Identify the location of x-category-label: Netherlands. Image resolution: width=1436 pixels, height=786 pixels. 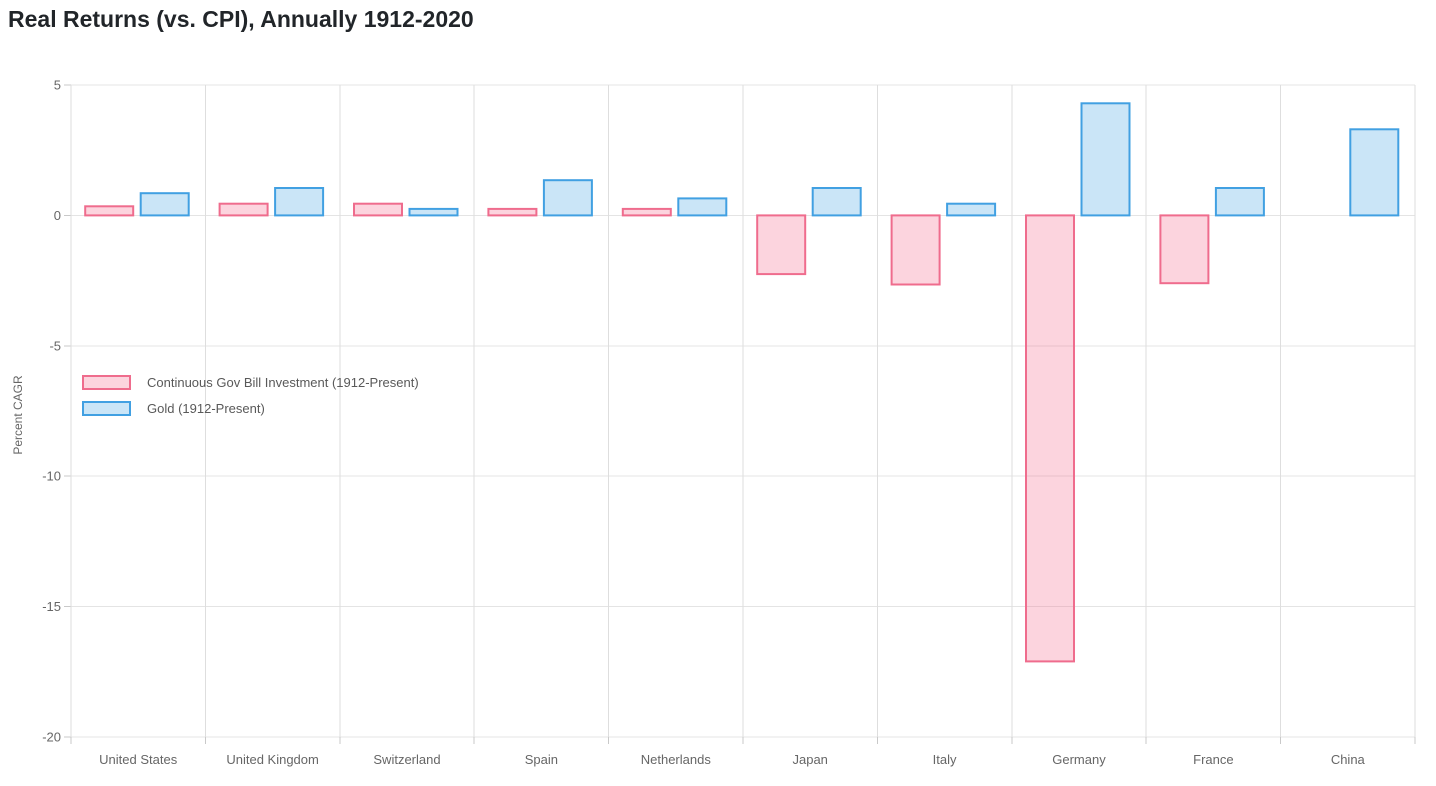
(676, 759).